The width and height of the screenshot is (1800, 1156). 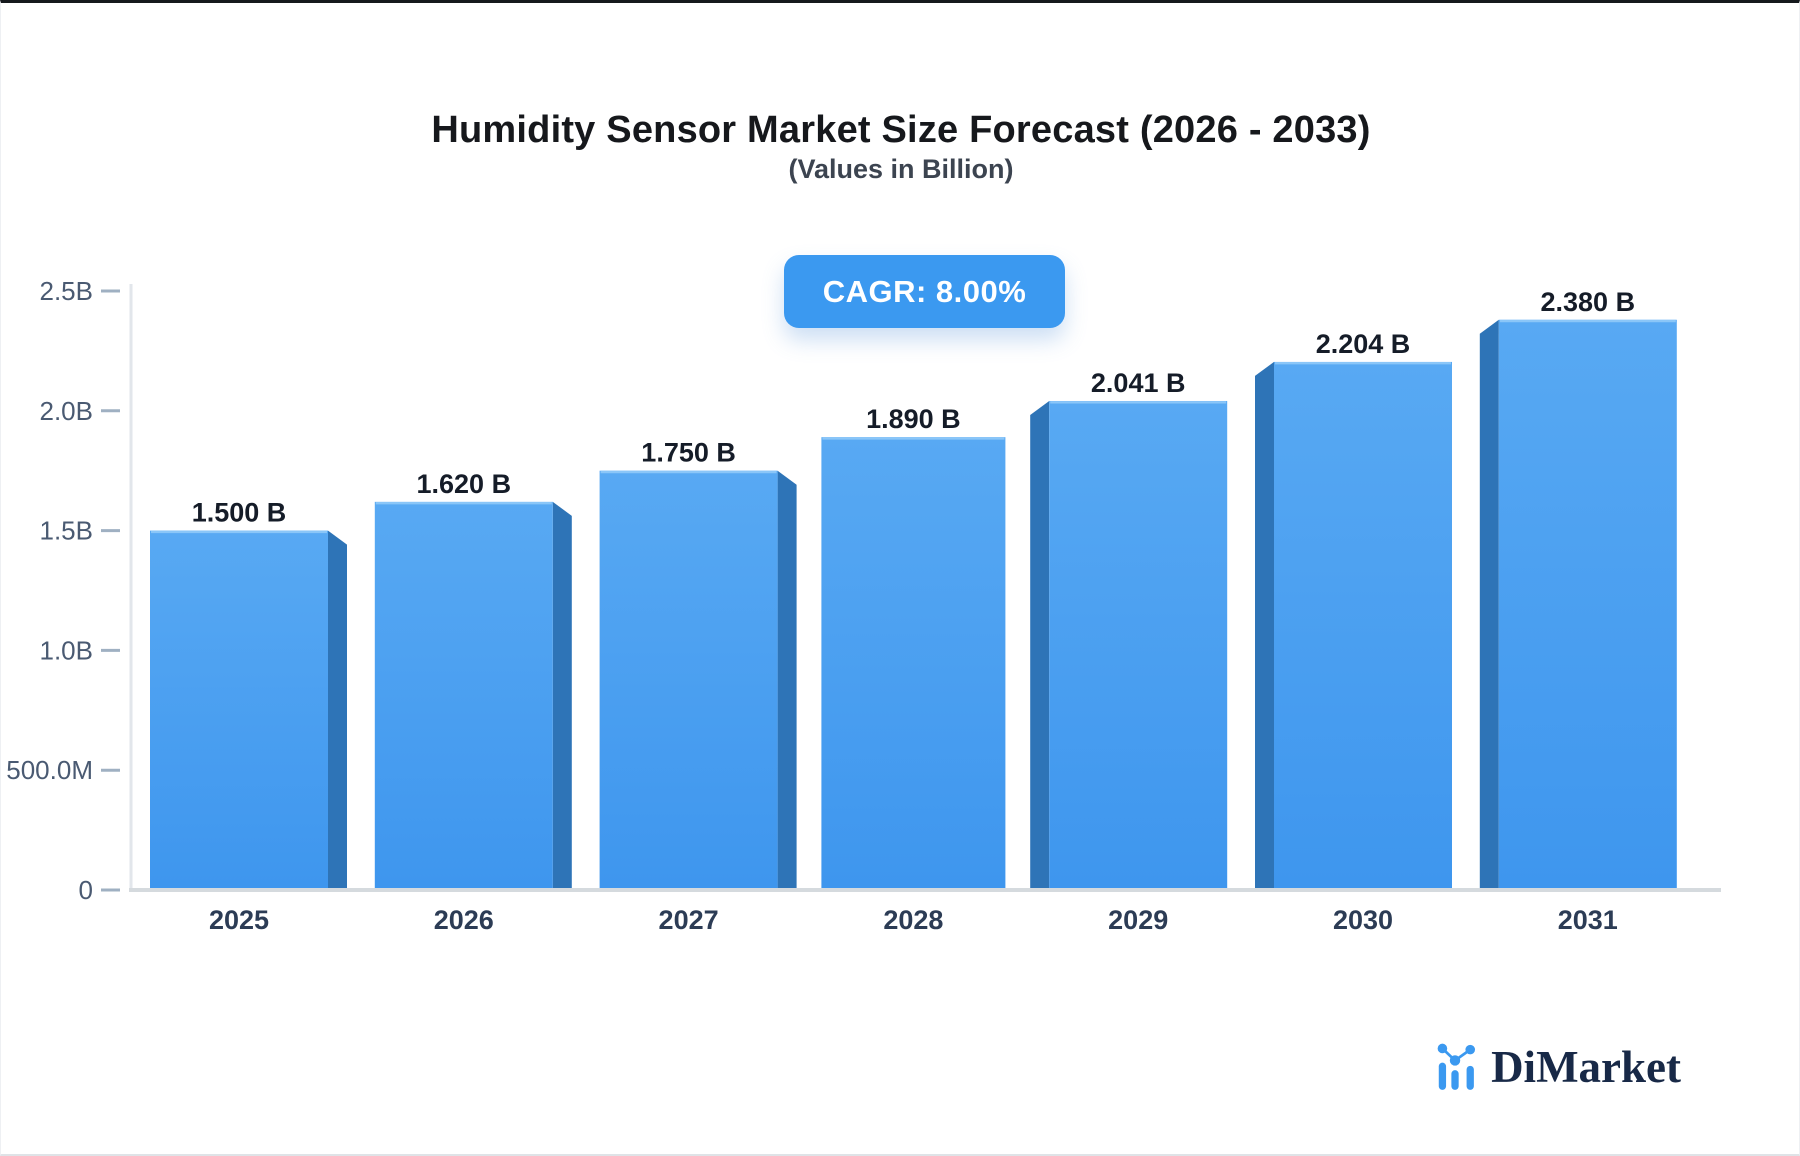 What do you see at coordinates (463, 695) in the screenshot?
I see `bar-2026` at bounding box center [463, 695].